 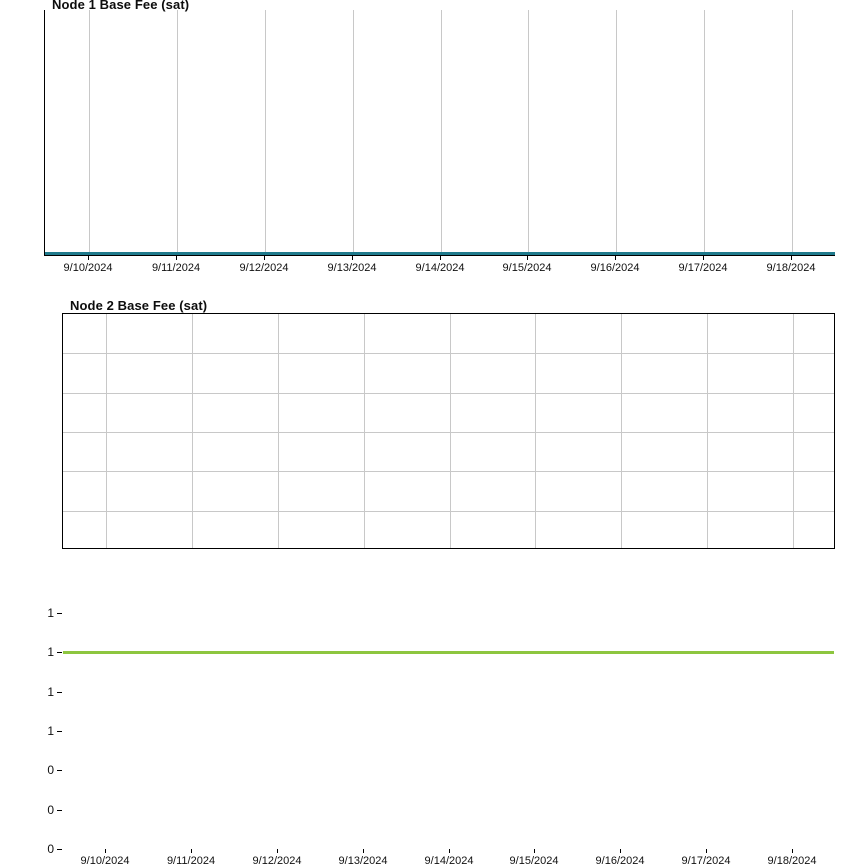 What do you see at coordinates (121, 6) in the screenshot?
I see `chart-title-node-1: Node 1 Base Fee (sat)` at bounding box center [121, 6].